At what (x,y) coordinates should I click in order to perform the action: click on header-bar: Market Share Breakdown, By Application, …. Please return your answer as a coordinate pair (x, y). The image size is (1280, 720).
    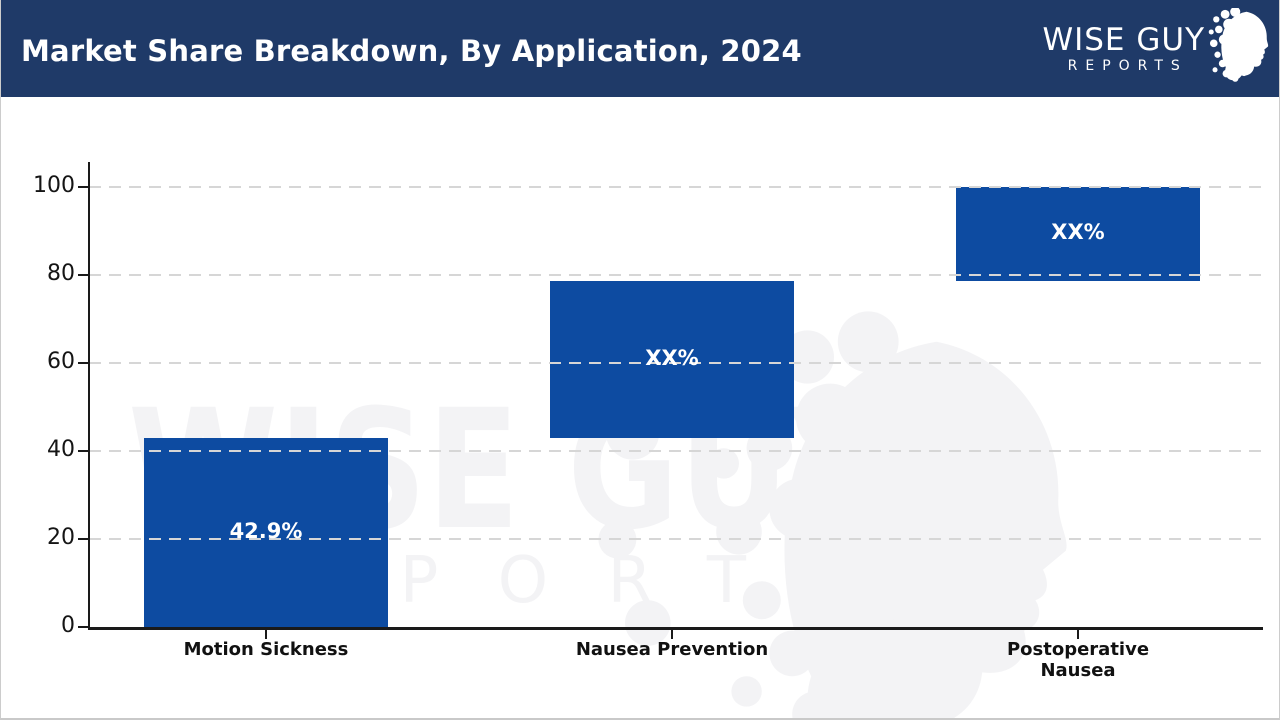
    Looking at the image, I should click on (640, 48).